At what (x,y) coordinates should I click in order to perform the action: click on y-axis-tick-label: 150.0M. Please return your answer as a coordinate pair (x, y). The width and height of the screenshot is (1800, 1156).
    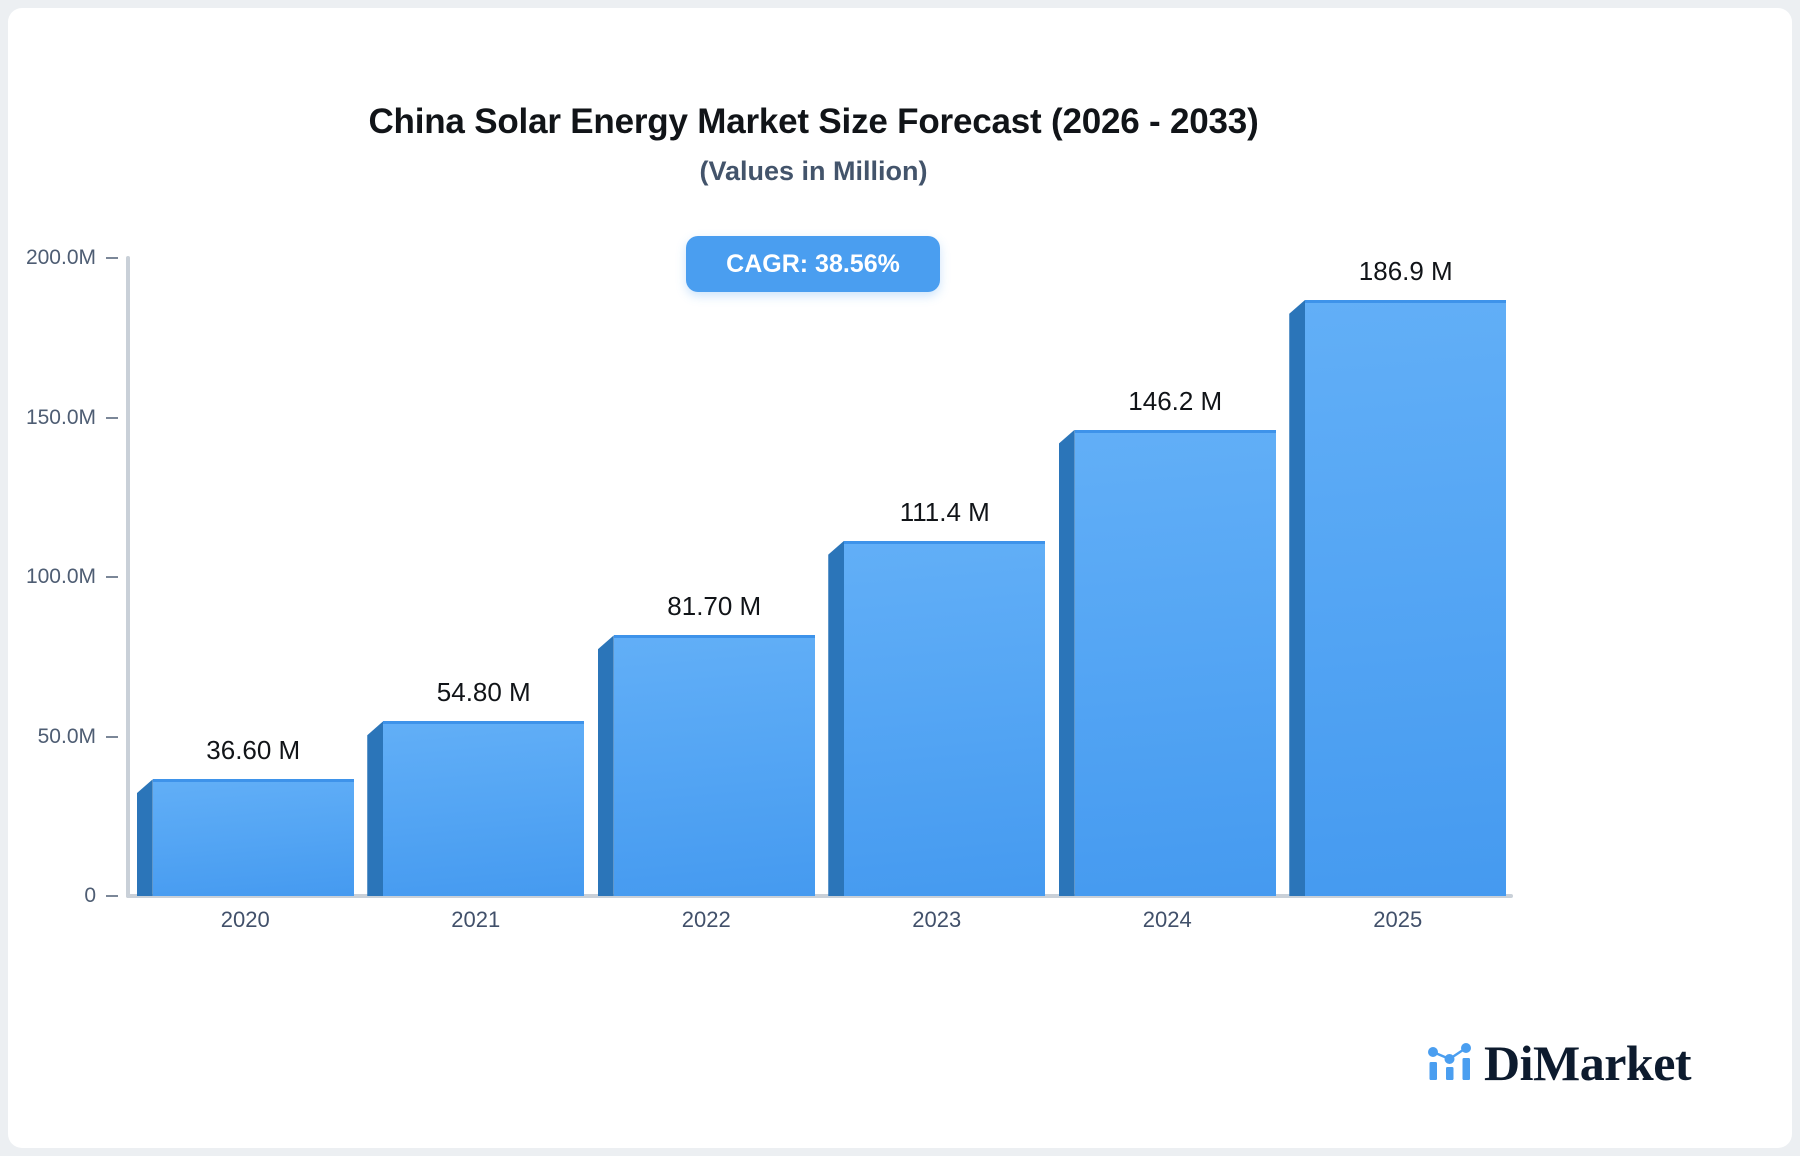
    Looking at the image, I should click on (60, 417).